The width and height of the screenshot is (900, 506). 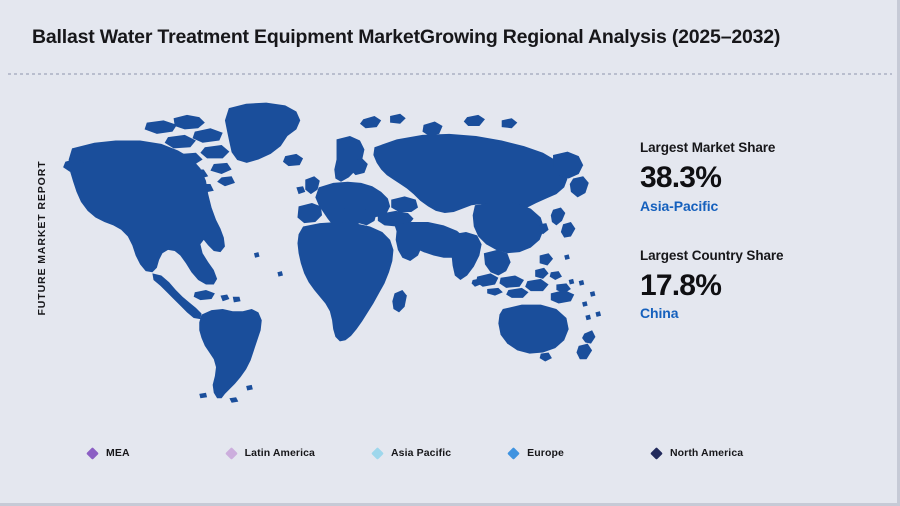 What do you see at coordinates (760, 285) in the screenshot?
I see `stat-block-largest-country-share: Largest Country Share 17.8% China` at bounding box center [760, 285].